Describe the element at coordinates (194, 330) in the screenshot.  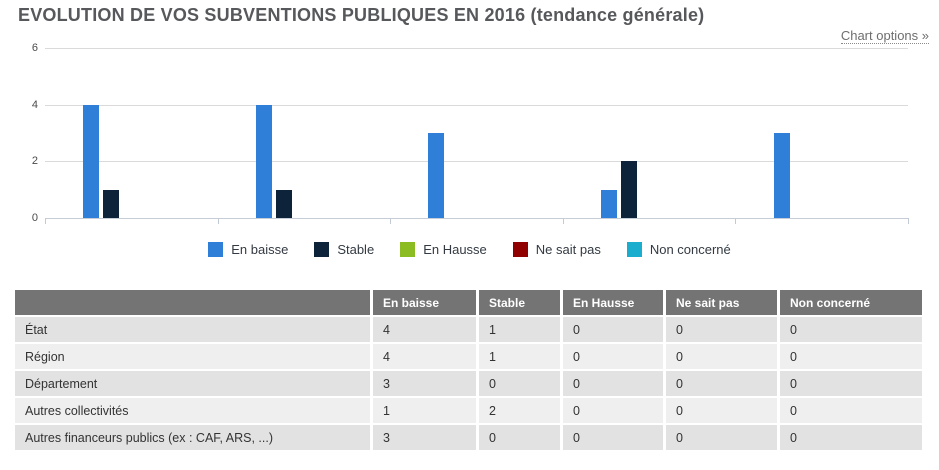
I see `row-label: État` at that location.